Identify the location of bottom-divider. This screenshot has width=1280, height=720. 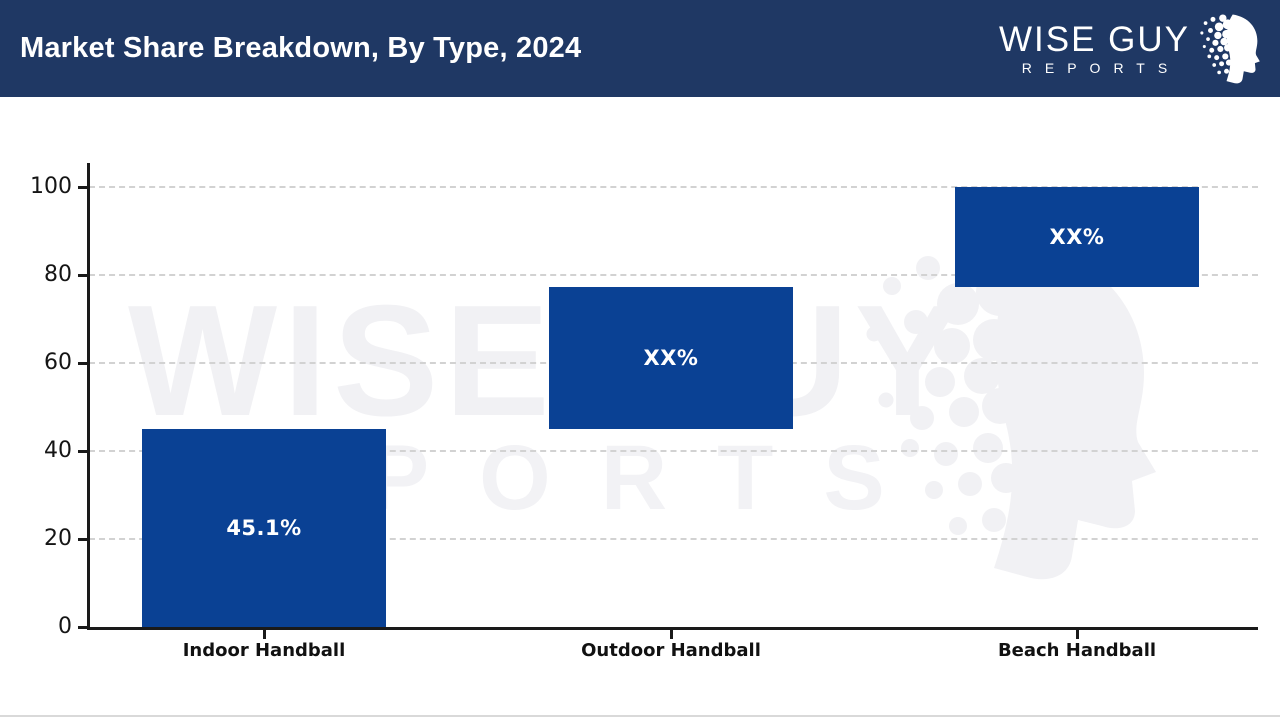
(640, 716).